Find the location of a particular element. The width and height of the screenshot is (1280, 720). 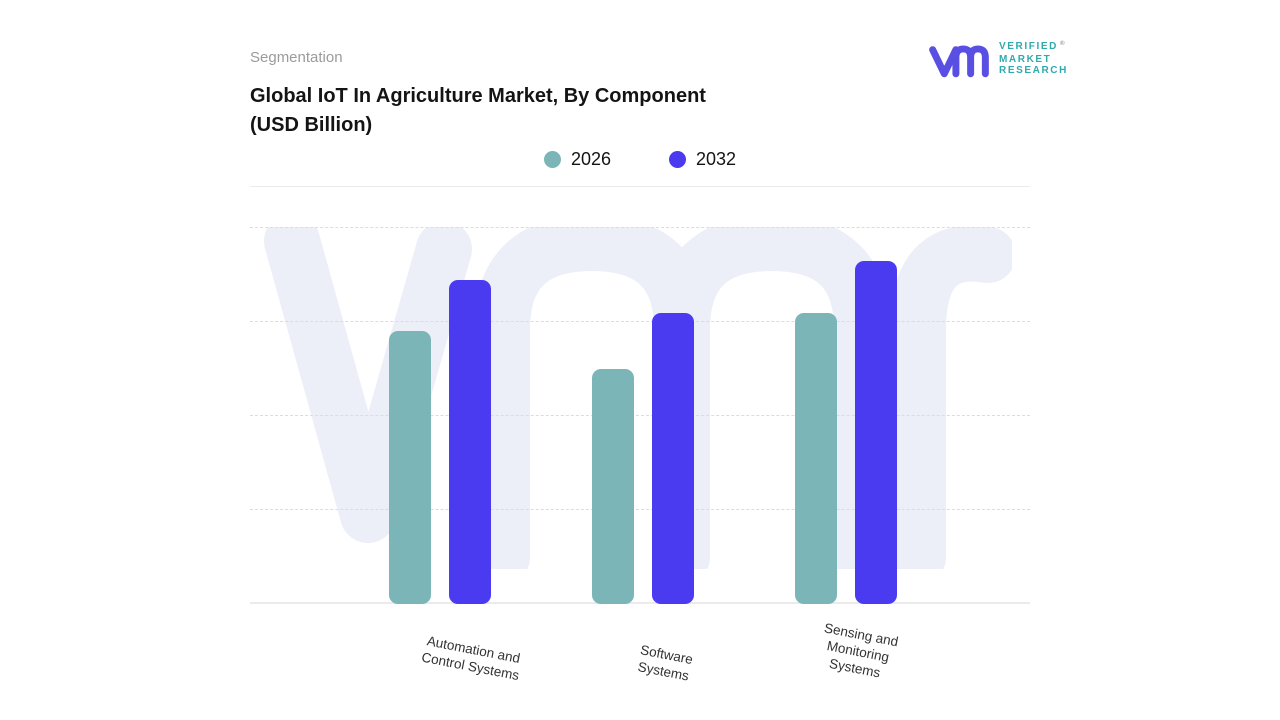

vmr-logo-icon is located at coordinates (959, 61).